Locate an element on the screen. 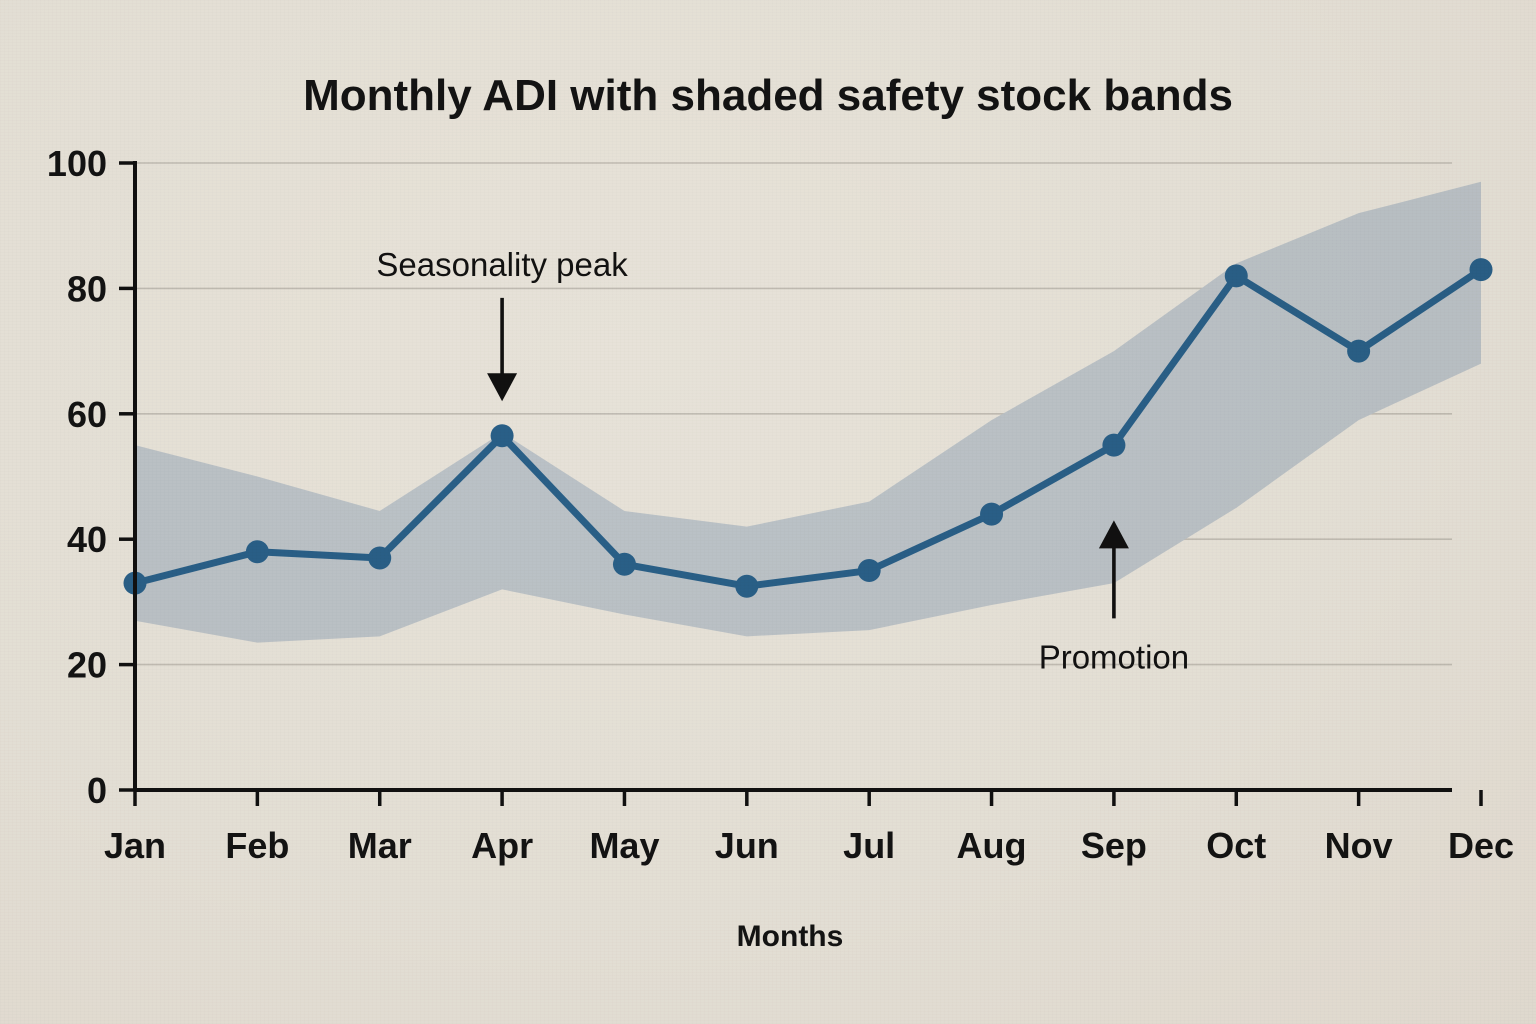 This screenshot has height=1024, width=1536. x-axis-title: Months is located at coordinates (790, 936).